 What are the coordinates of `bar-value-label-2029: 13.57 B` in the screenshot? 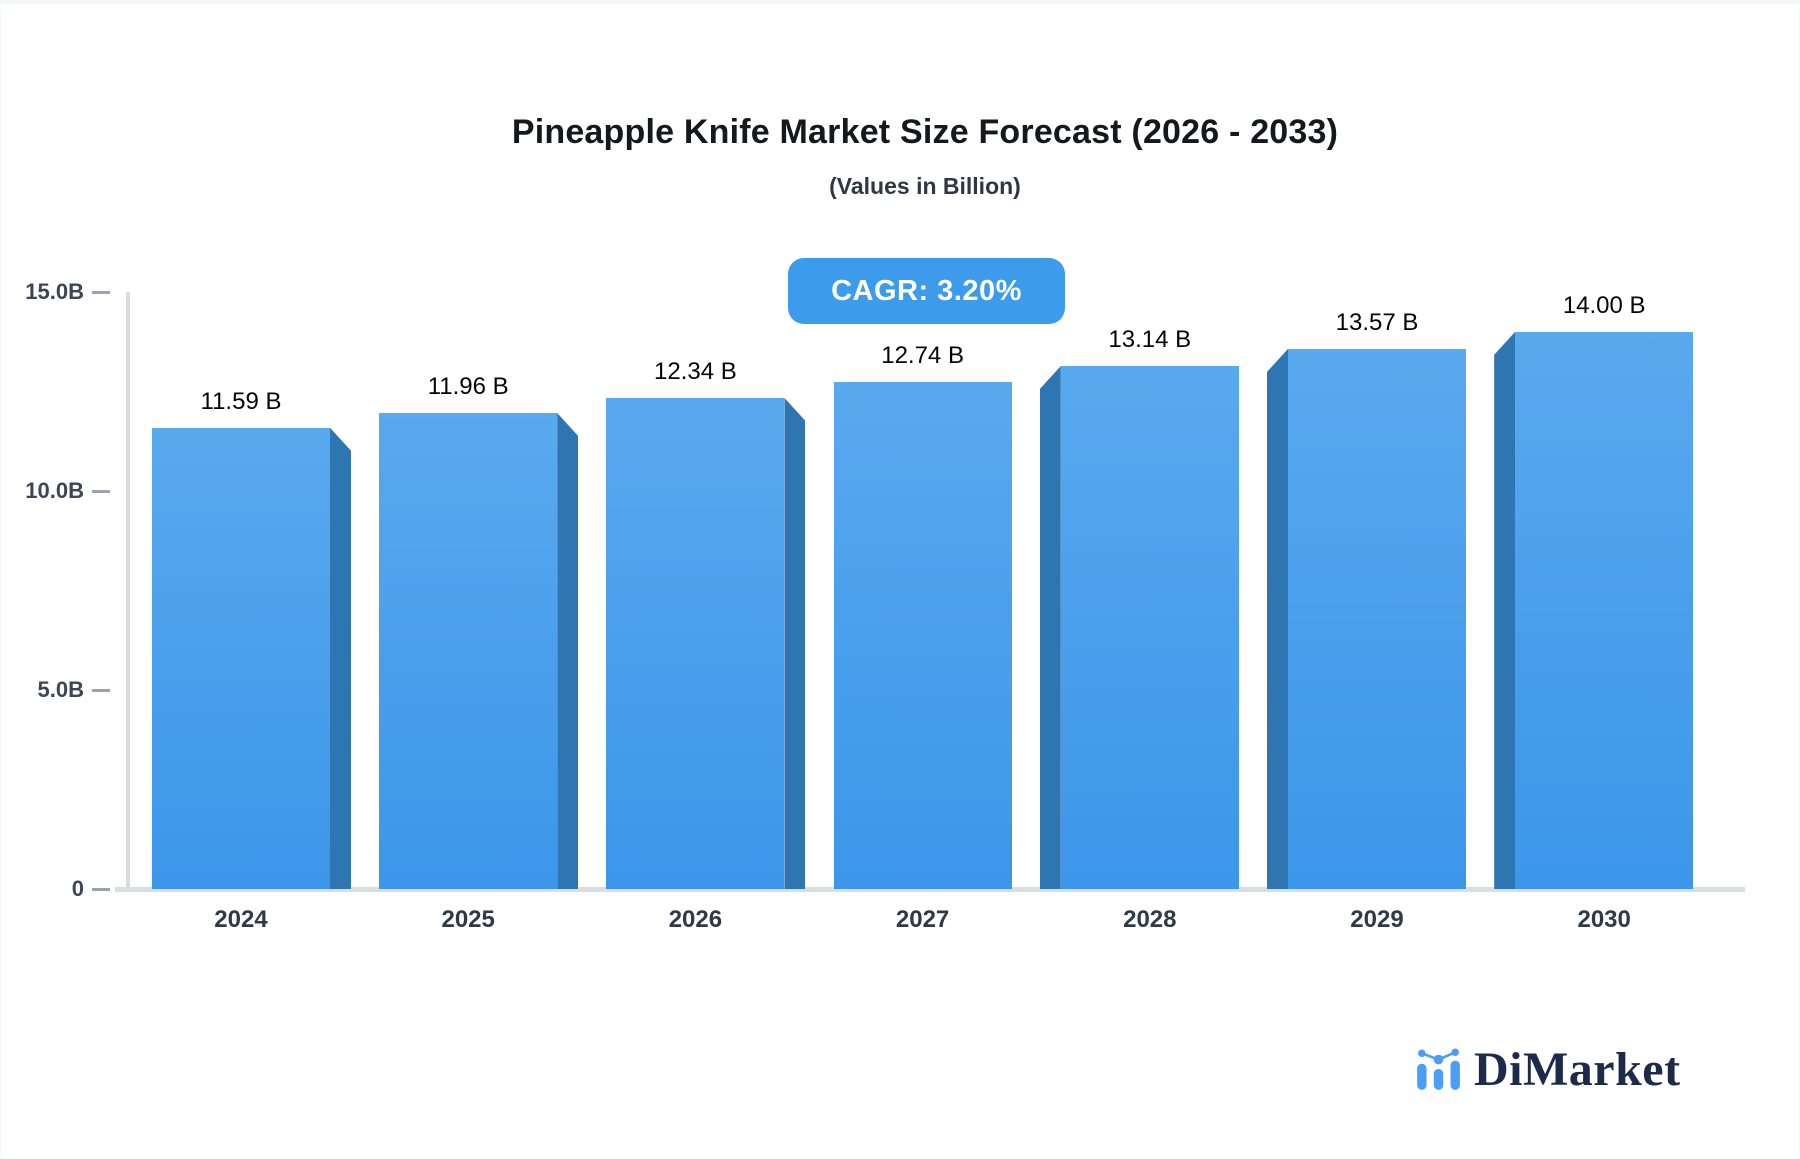 It's located at (1377, 322).